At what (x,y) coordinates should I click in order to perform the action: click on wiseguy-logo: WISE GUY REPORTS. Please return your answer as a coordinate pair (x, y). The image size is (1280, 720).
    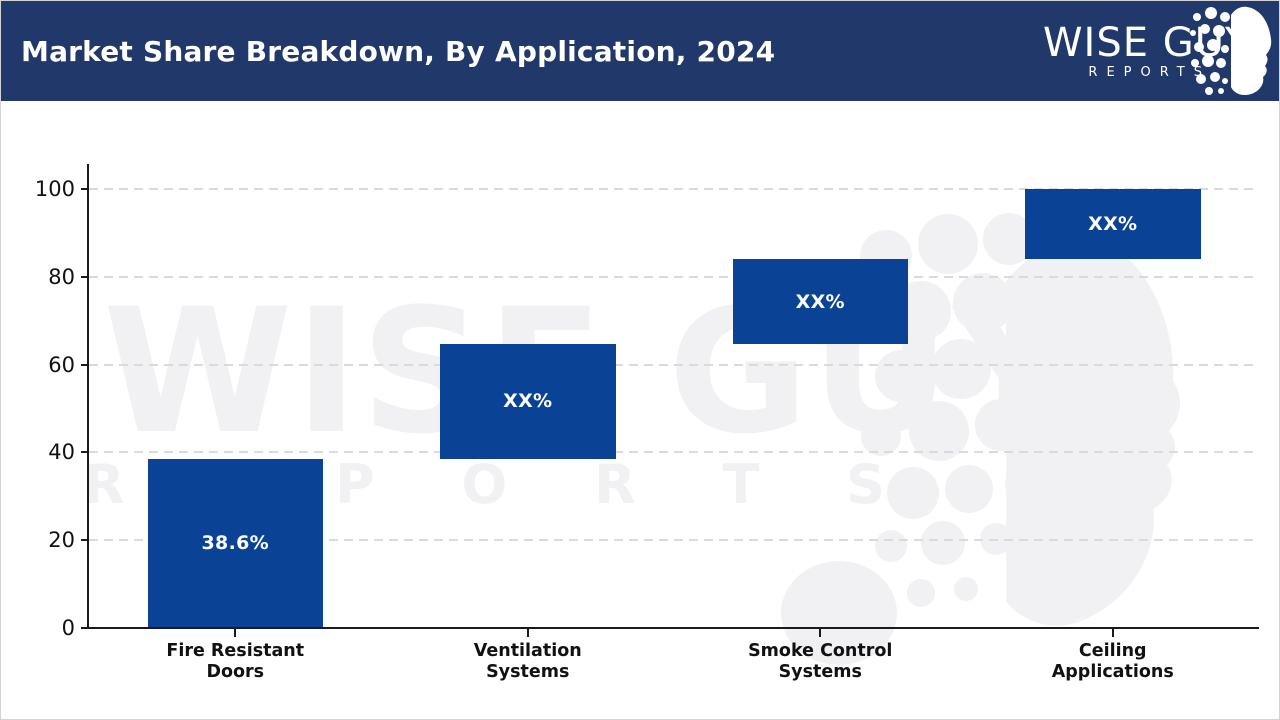
    Looking at the image, I should click on (1143, 51).